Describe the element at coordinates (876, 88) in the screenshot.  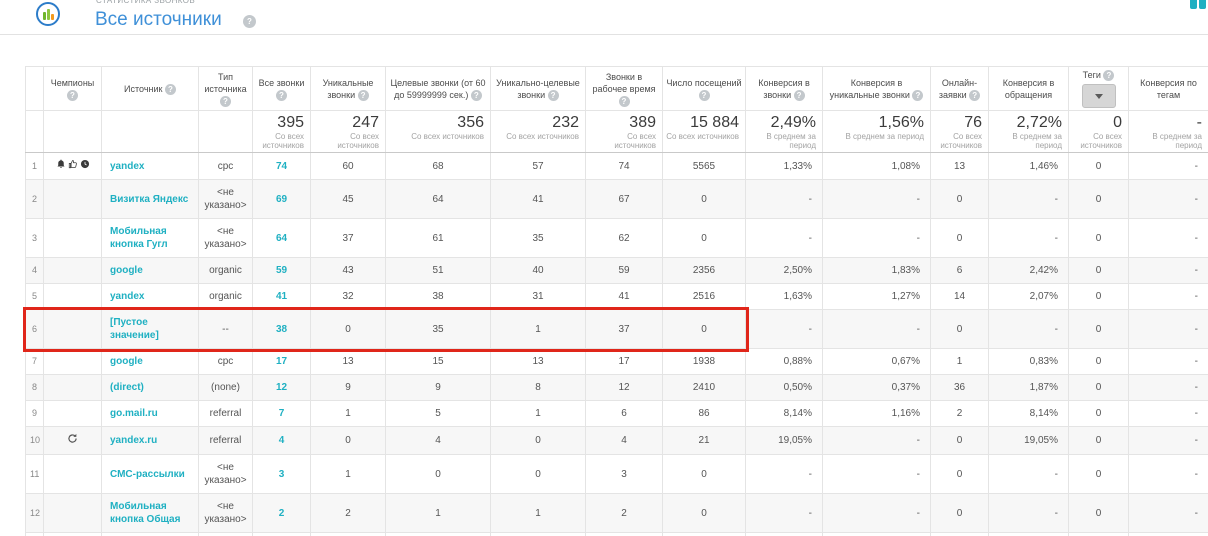
I see `column-header-conv_unique: Конверсия в уникальные звонки ?` at that location.